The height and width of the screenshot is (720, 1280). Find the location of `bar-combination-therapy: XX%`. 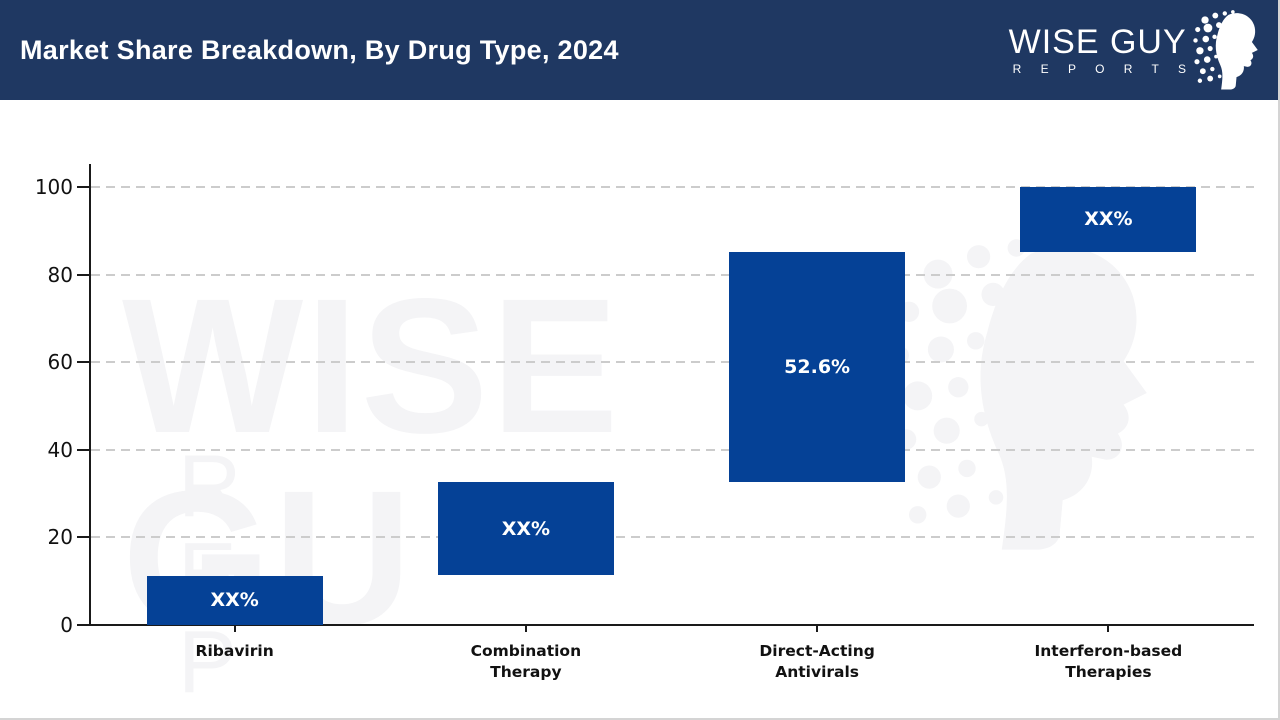

bar-combination-therapy: XX% is located at coordinates (525, 529).